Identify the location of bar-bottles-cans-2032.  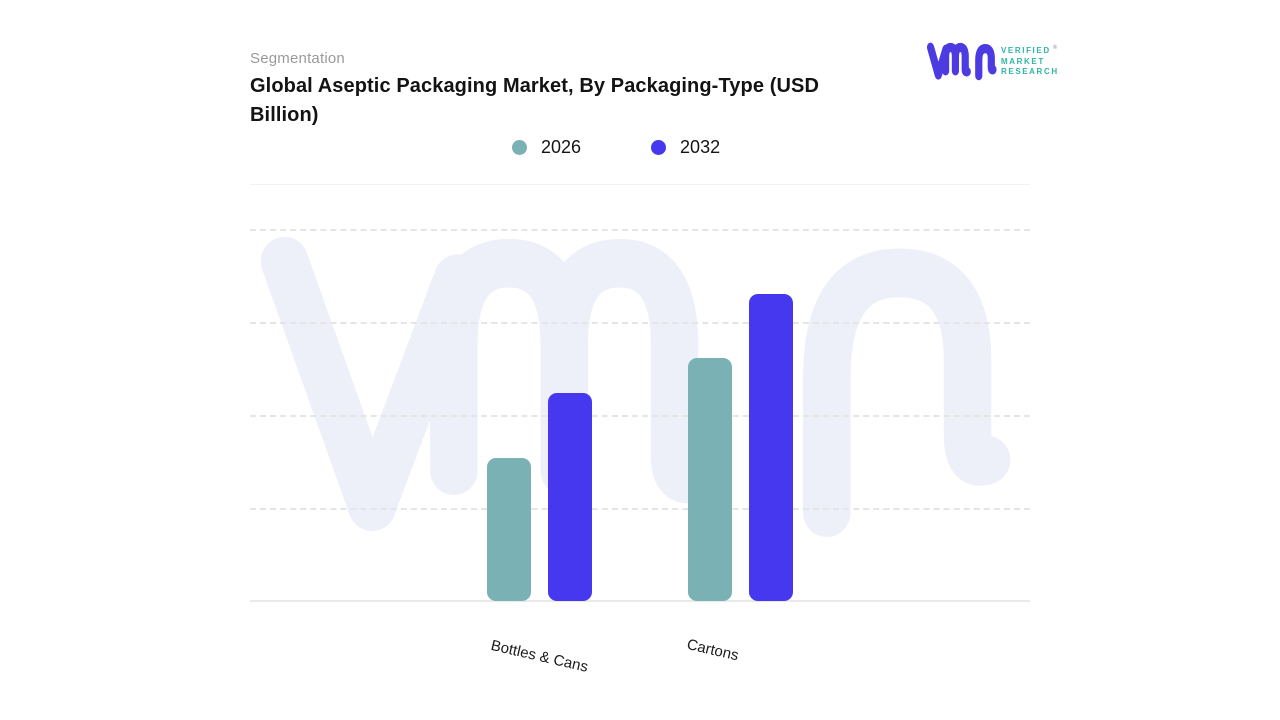
(570, 497).